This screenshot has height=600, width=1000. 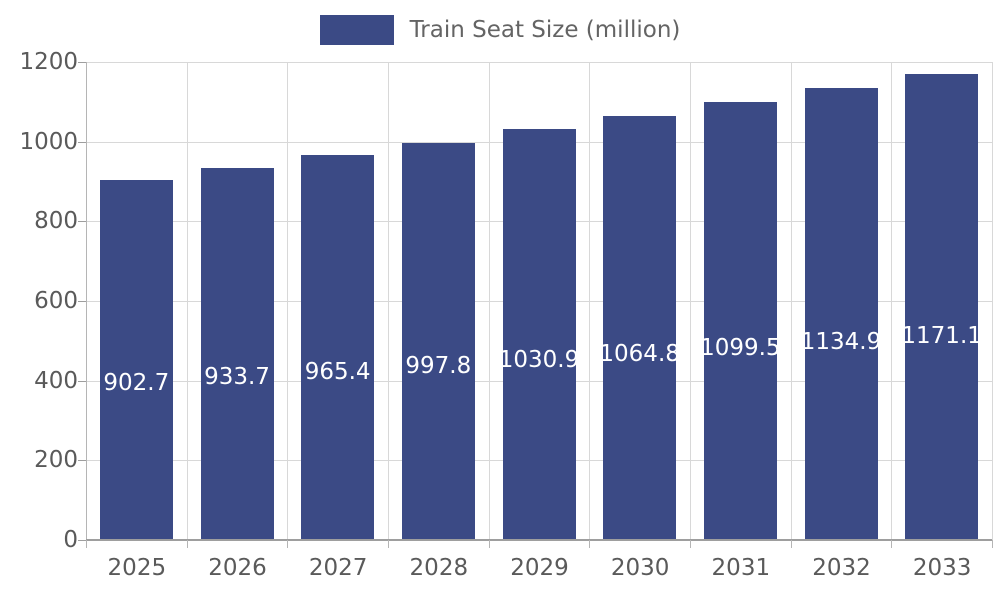 I want to click on x-axis-tick-label: 2025, so click(x=137, y=568).